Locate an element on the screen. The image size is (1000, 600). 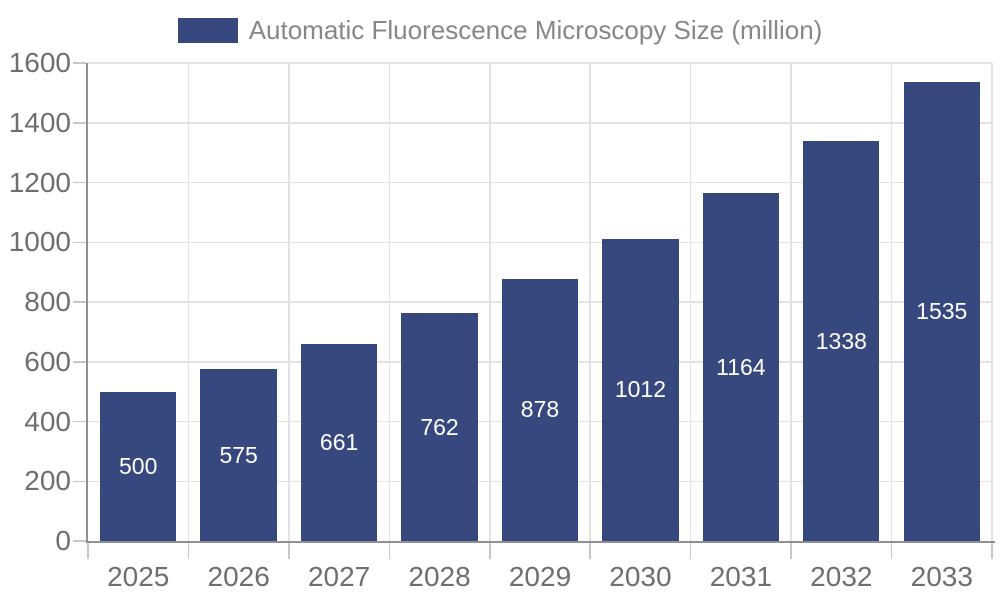
bar: 1535 is located at coordinates (941, 311).